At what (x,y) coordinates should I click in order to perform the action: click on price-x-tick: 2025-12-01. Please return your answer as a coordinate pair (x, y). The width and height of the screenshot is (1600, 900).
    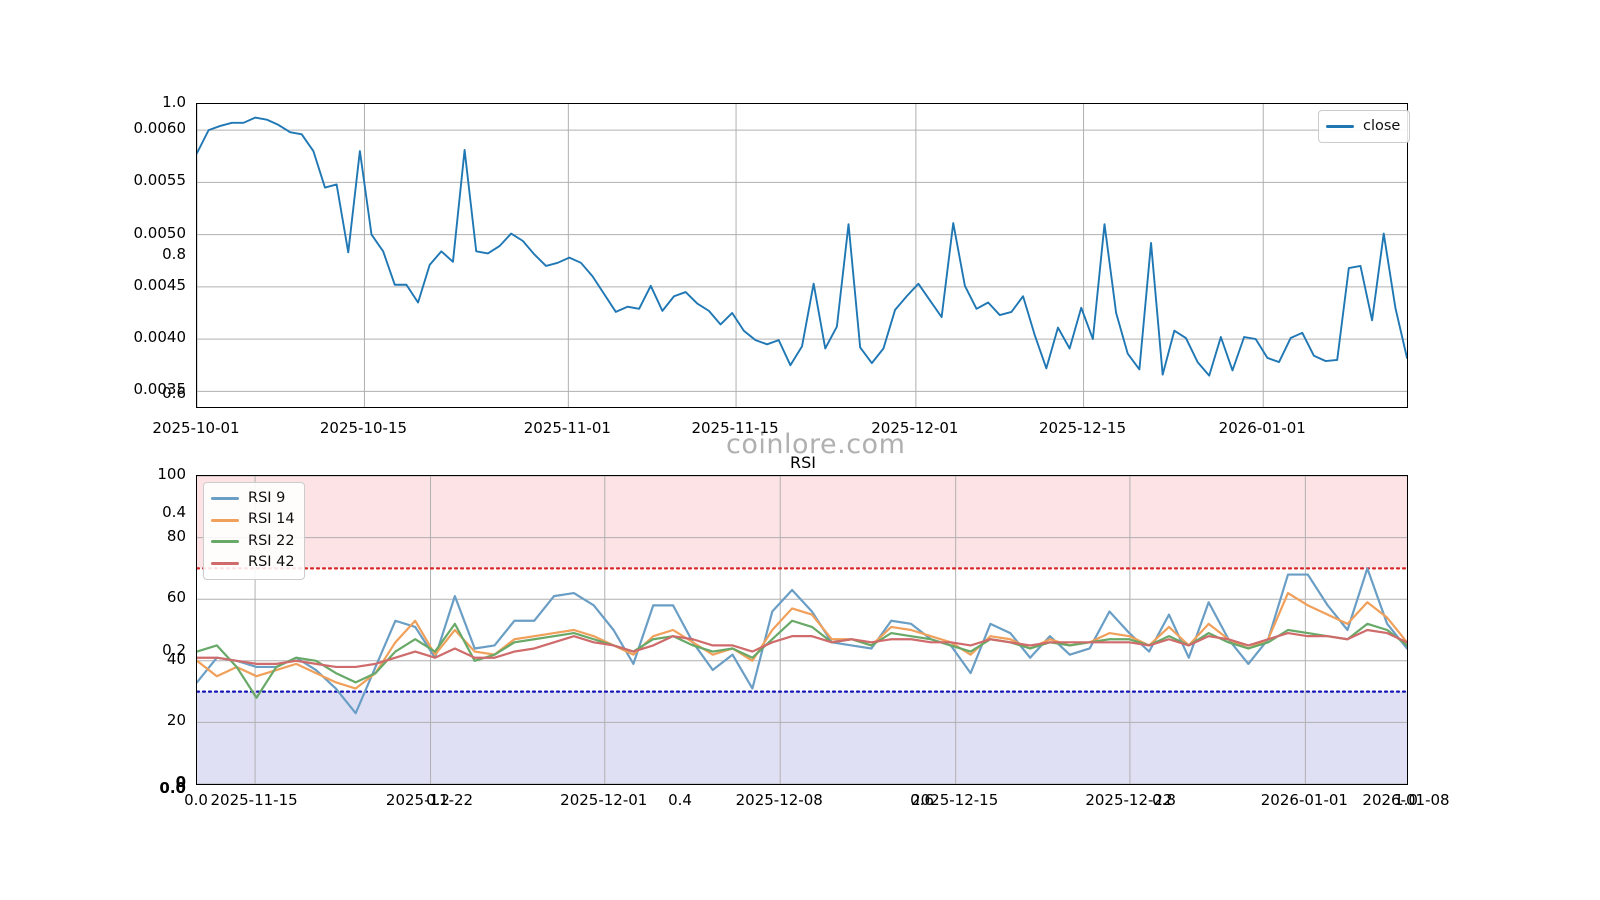
    Looking at the image, I should click on (915, 428).